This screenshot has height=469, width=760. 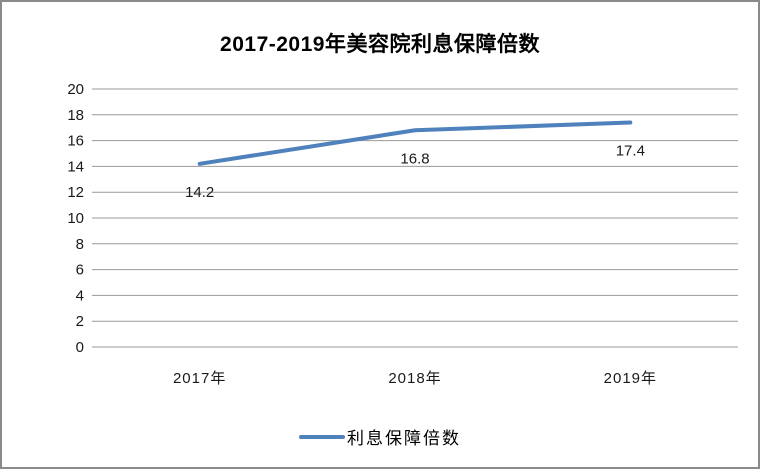 I want to click on series-line, so click(x=415, y=143).